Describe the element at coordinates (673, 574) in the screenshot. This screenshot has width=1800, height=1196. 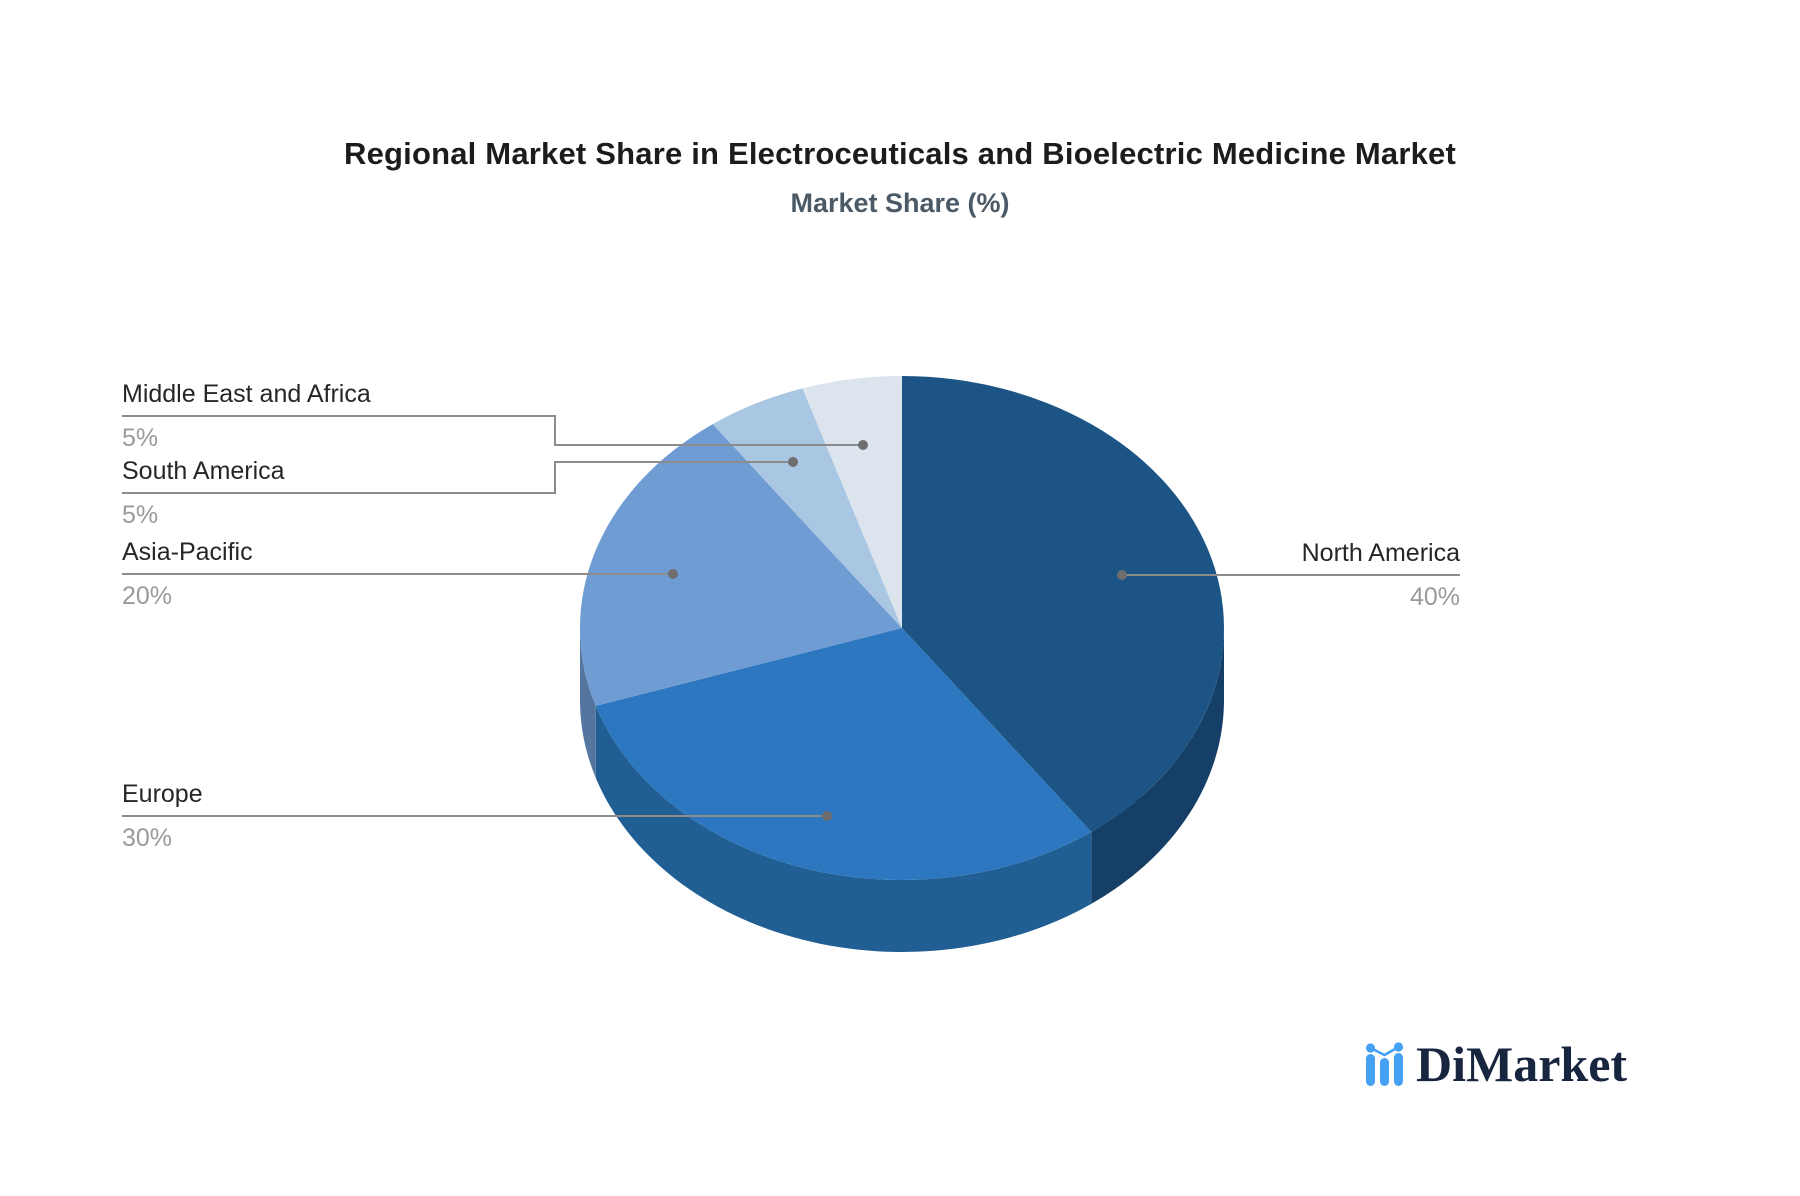
I see `callout-dot-asia-pacific` at that location.